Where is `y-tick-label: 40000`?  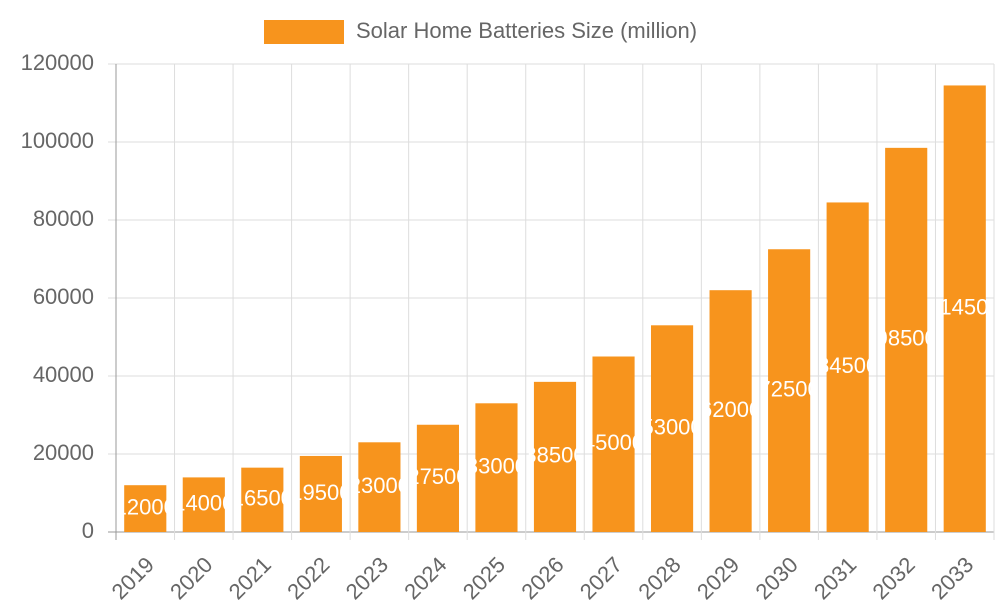 y-tick-label: 40000 is located at coordinates (63, 374).